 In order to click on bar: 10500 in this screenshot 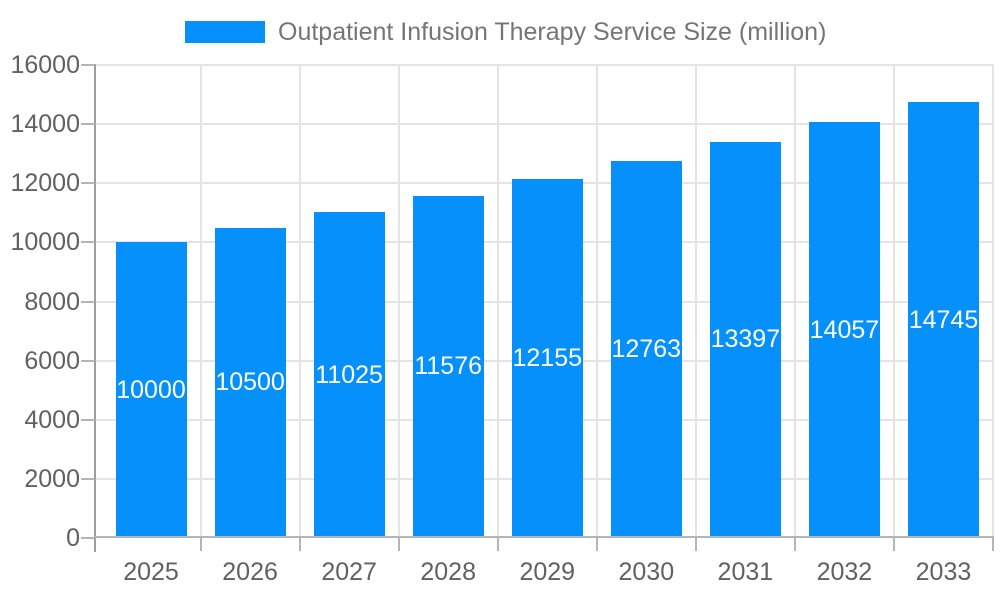, I will do `click(250, 382)`.